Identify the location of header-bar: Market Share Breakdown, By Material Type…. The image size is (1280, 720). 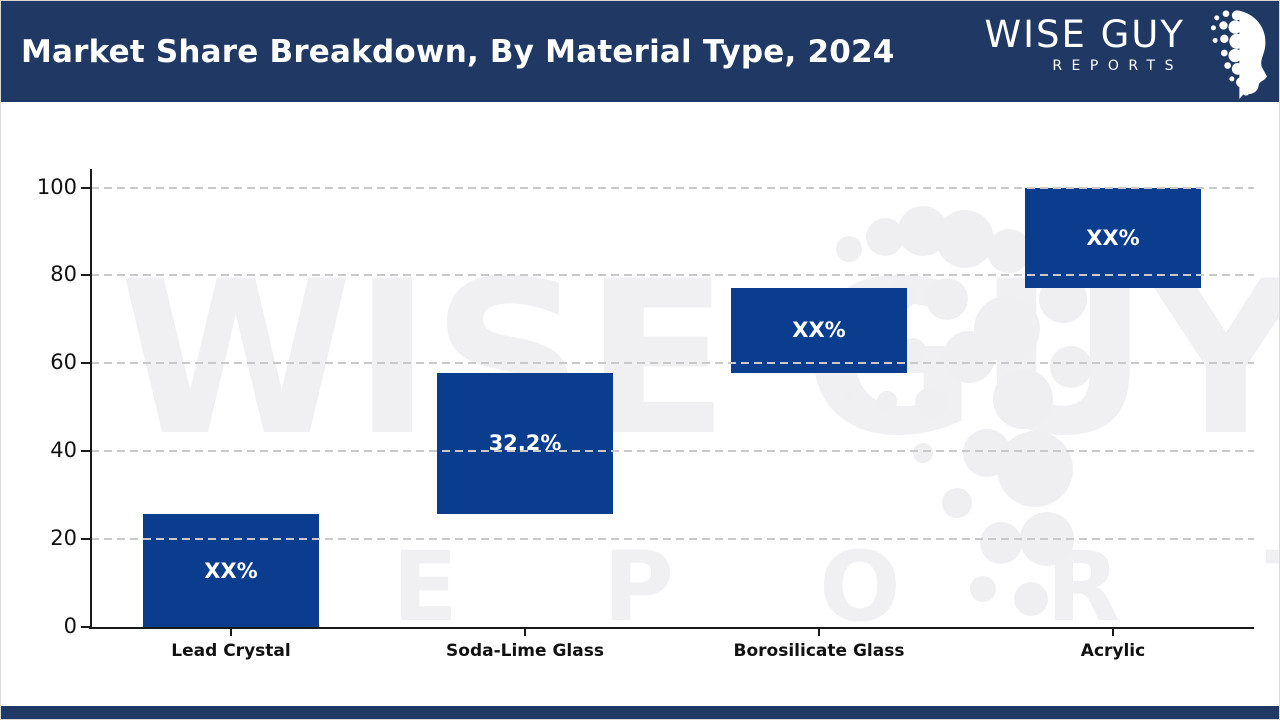
(640, 51).